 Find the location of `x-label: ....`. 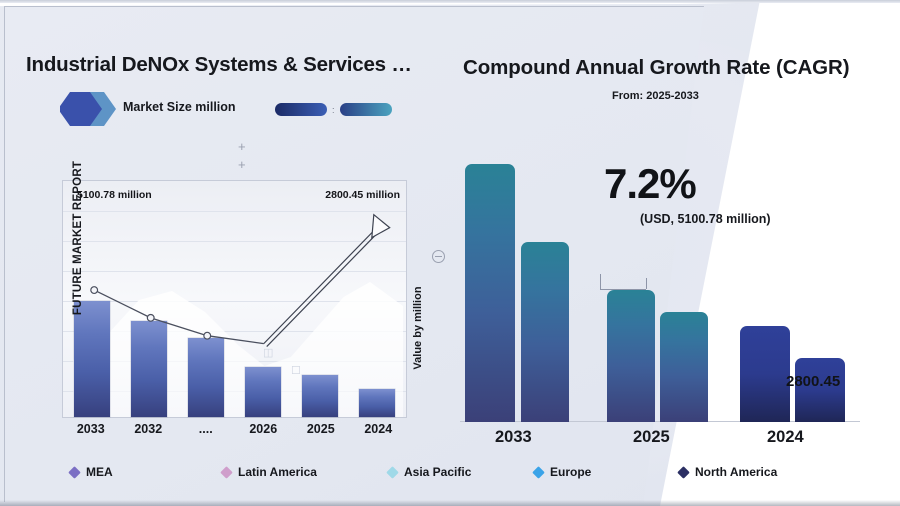

x-label: .... is located at coordinates (205, 429).